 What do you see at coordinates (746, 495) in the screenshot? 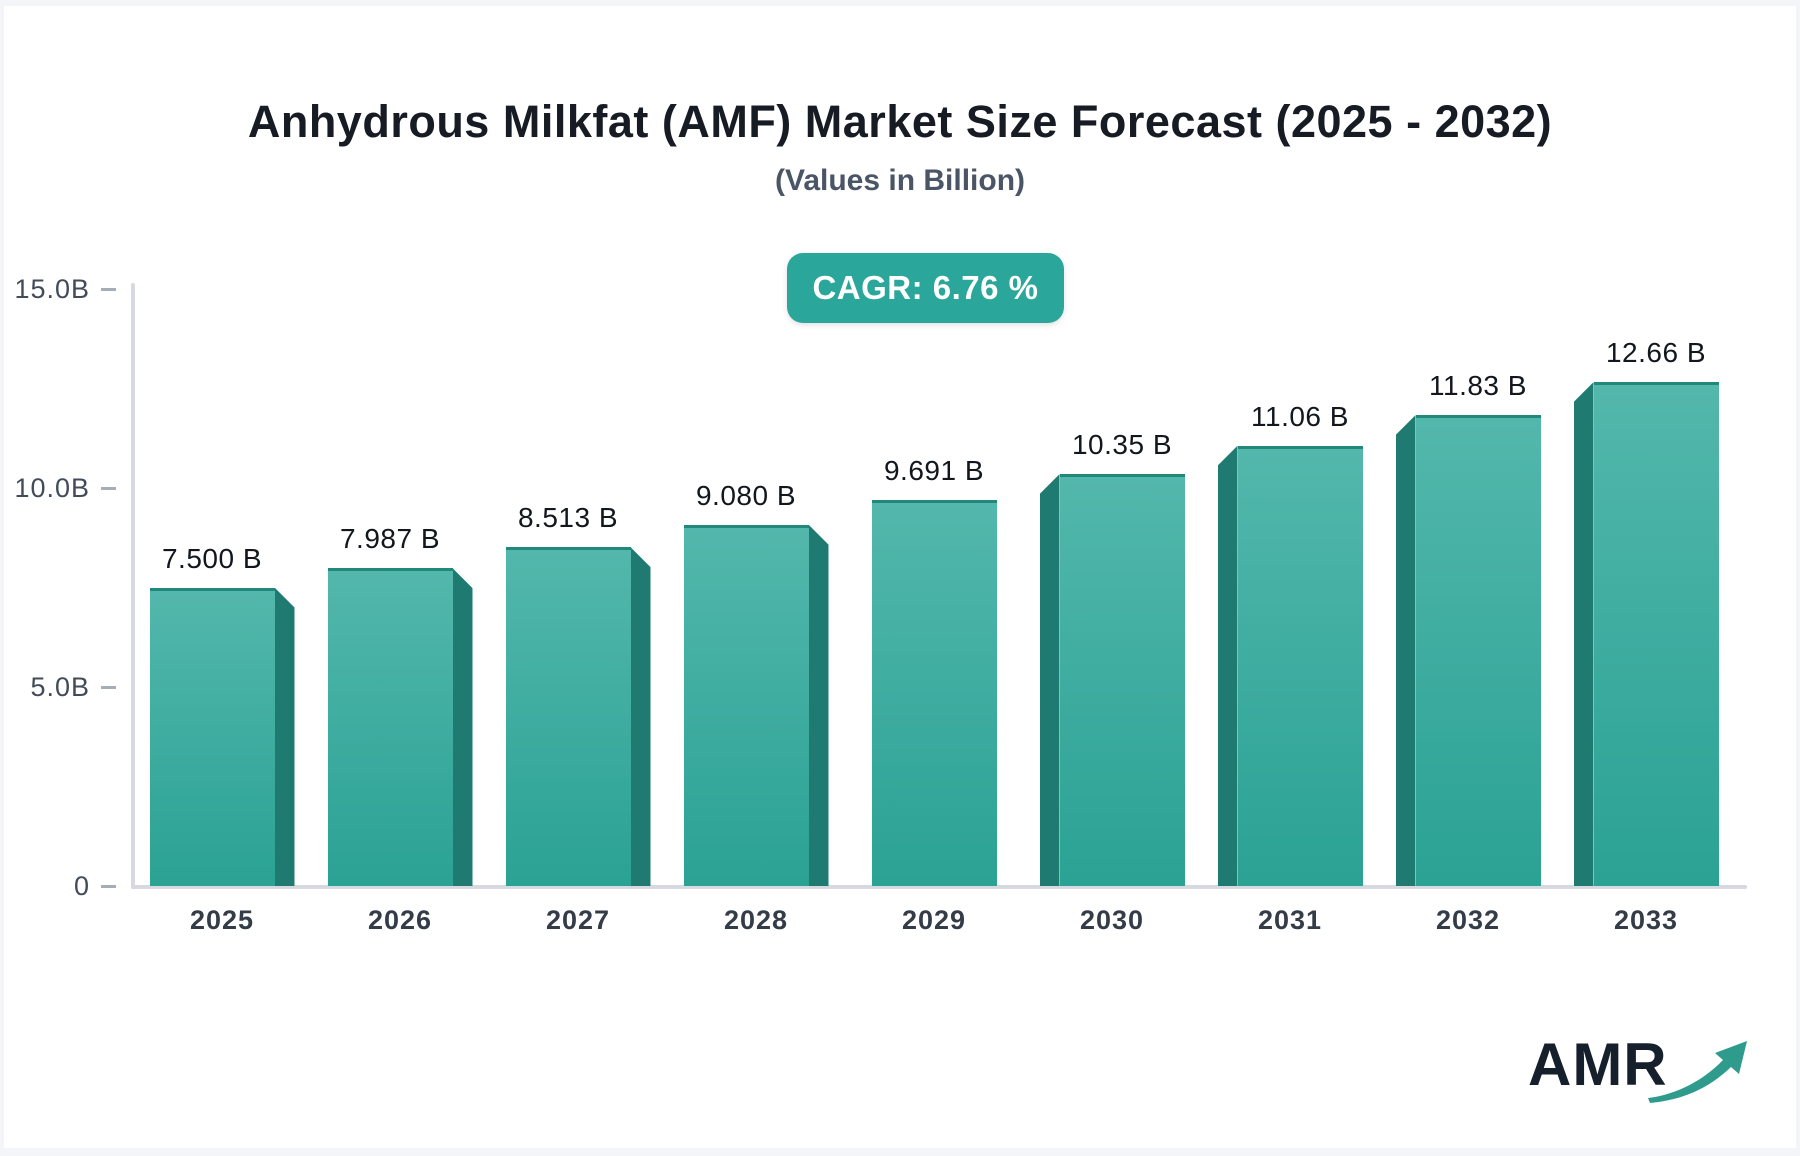
I see `bar-value-label-2028: 9.080 B` at bounding box center [746, 495].